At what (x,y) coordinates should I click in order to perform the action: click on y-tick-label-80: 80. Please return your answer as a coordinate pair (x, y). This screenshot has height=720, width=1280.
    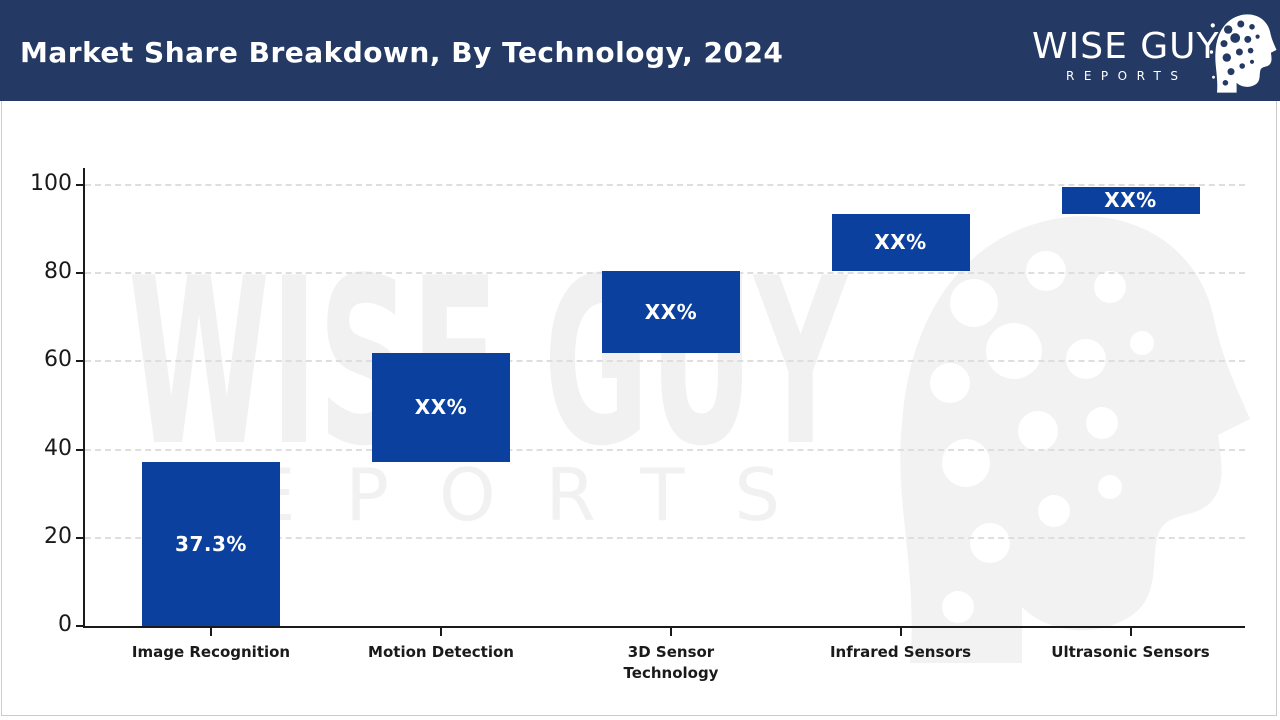
    Looking at the image, I should click on (58, 272).